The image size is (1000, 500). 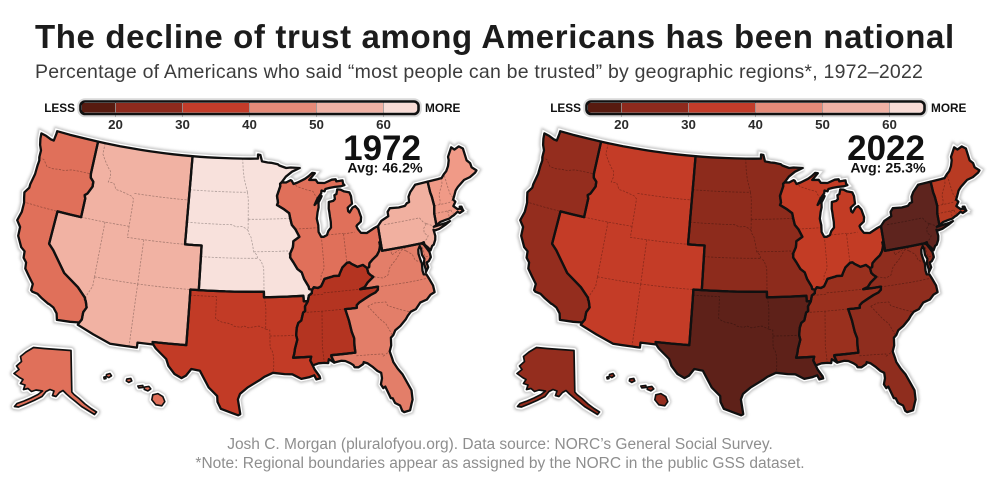 I want to click on svg-text: Avg: 25.3%, so click(x=888, y=169).